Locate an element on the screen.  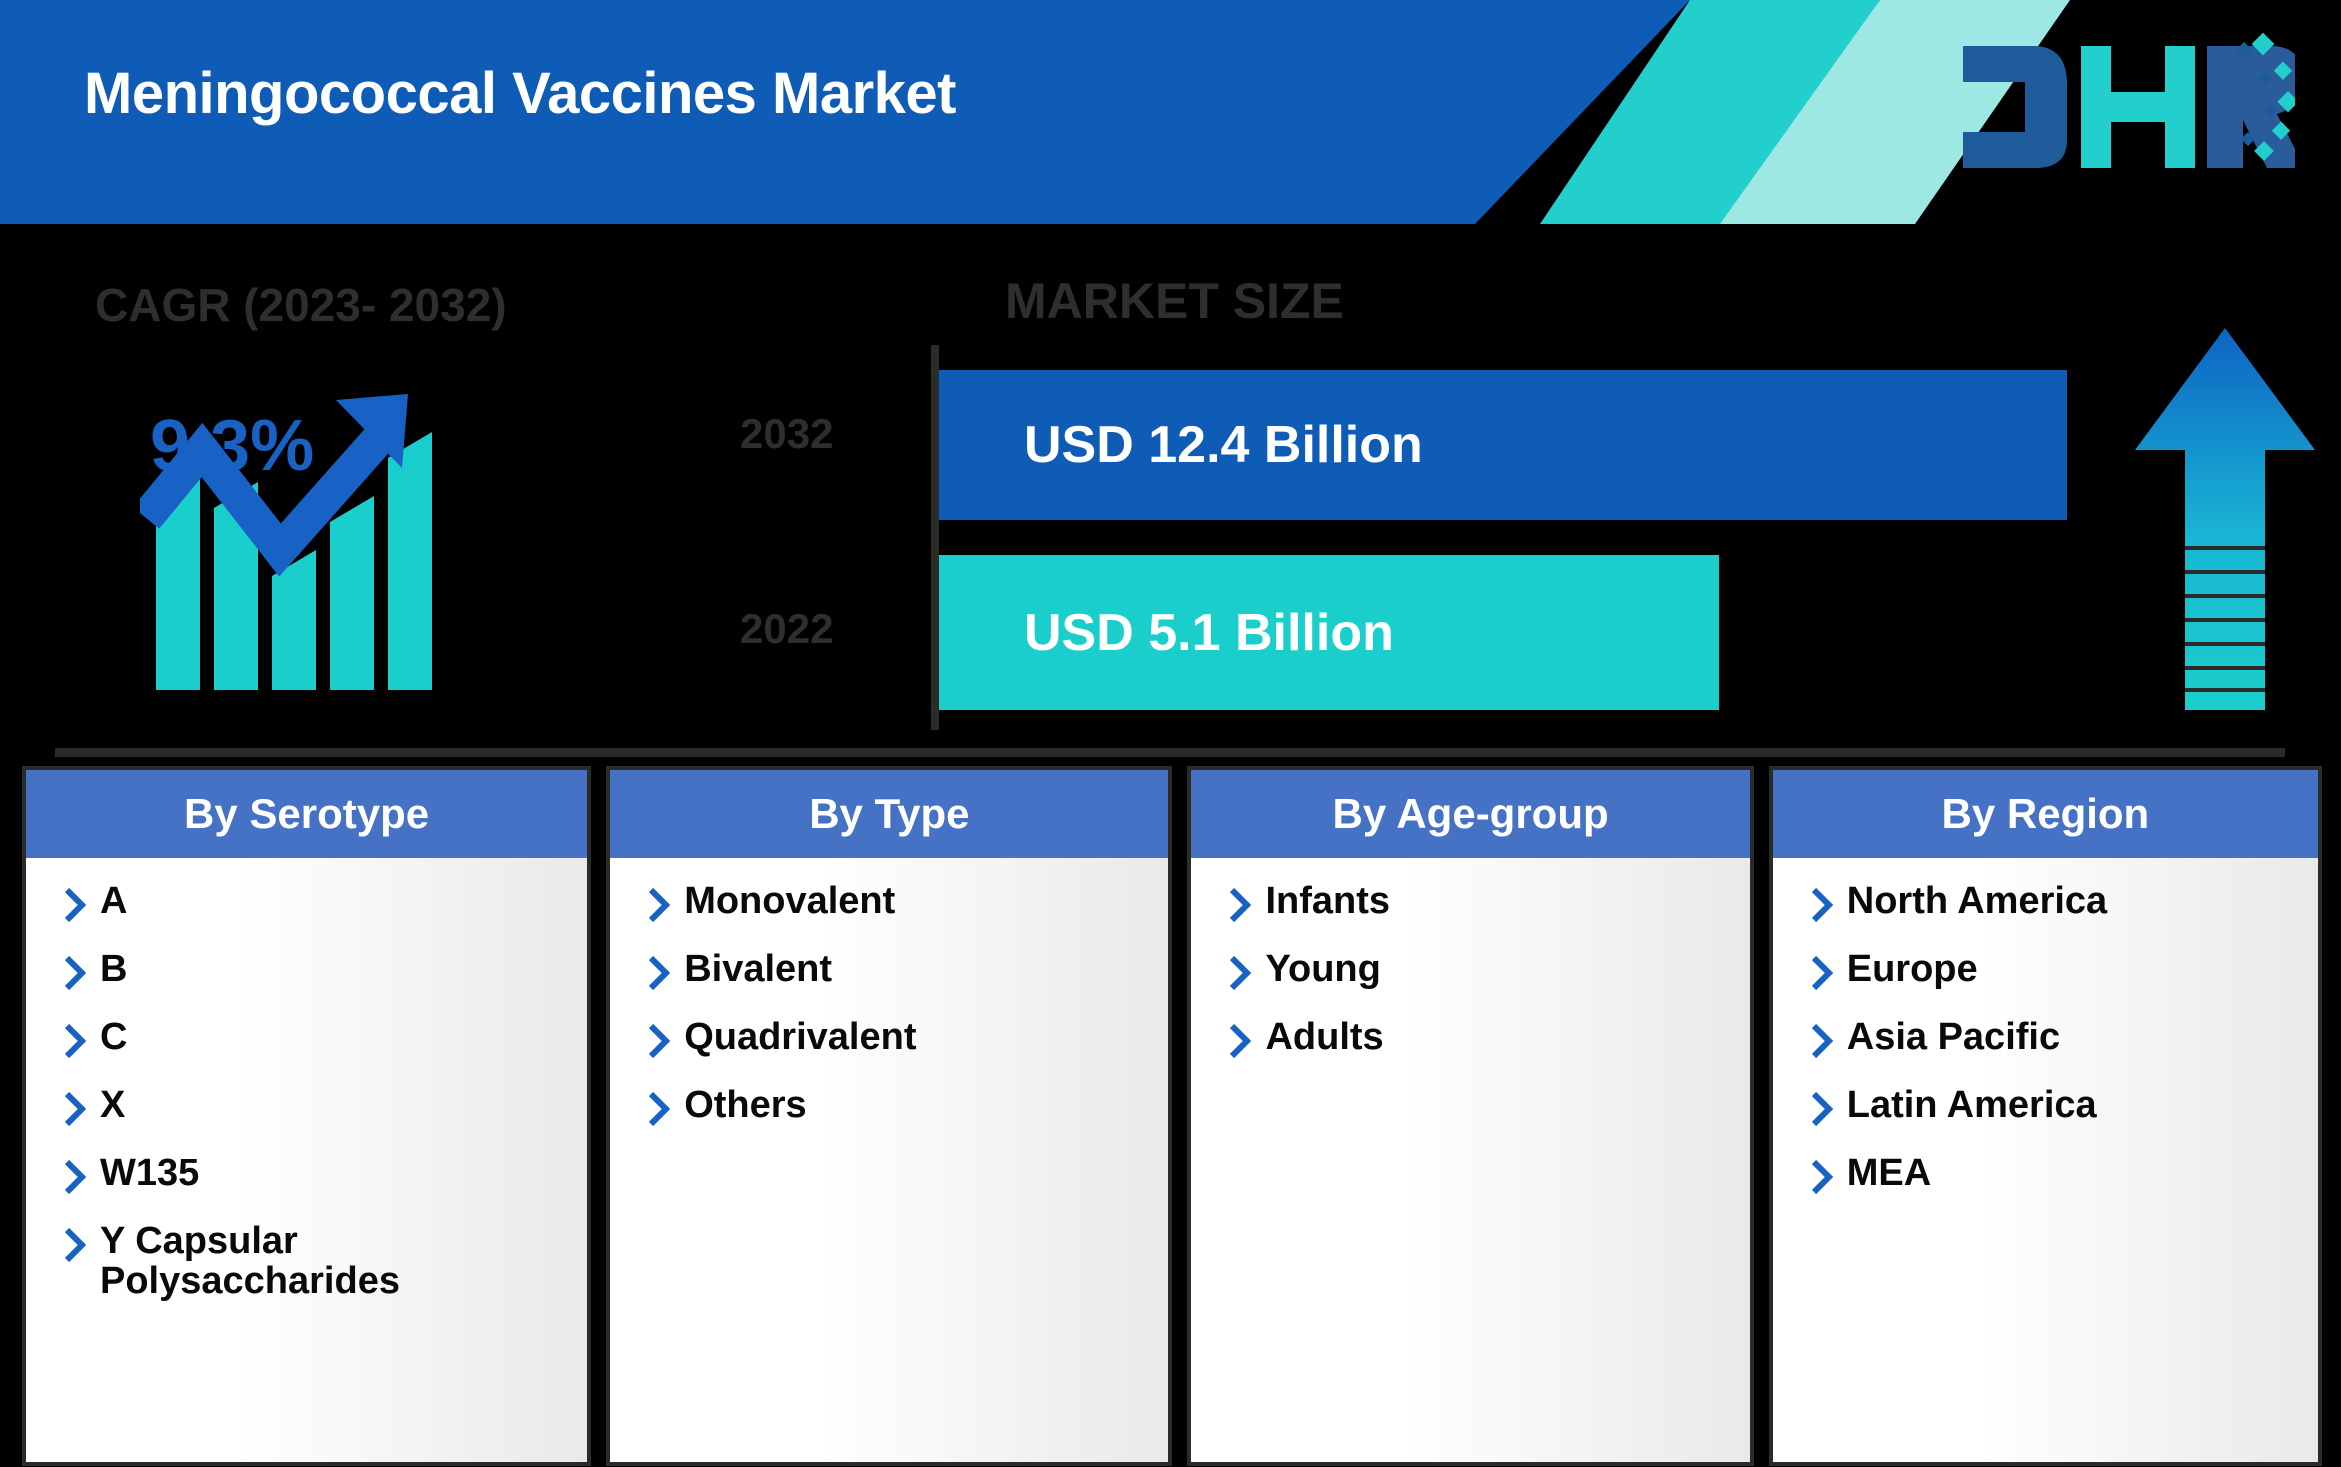
segment-card-title: By Age-group is located at coordinates (1470, 813).